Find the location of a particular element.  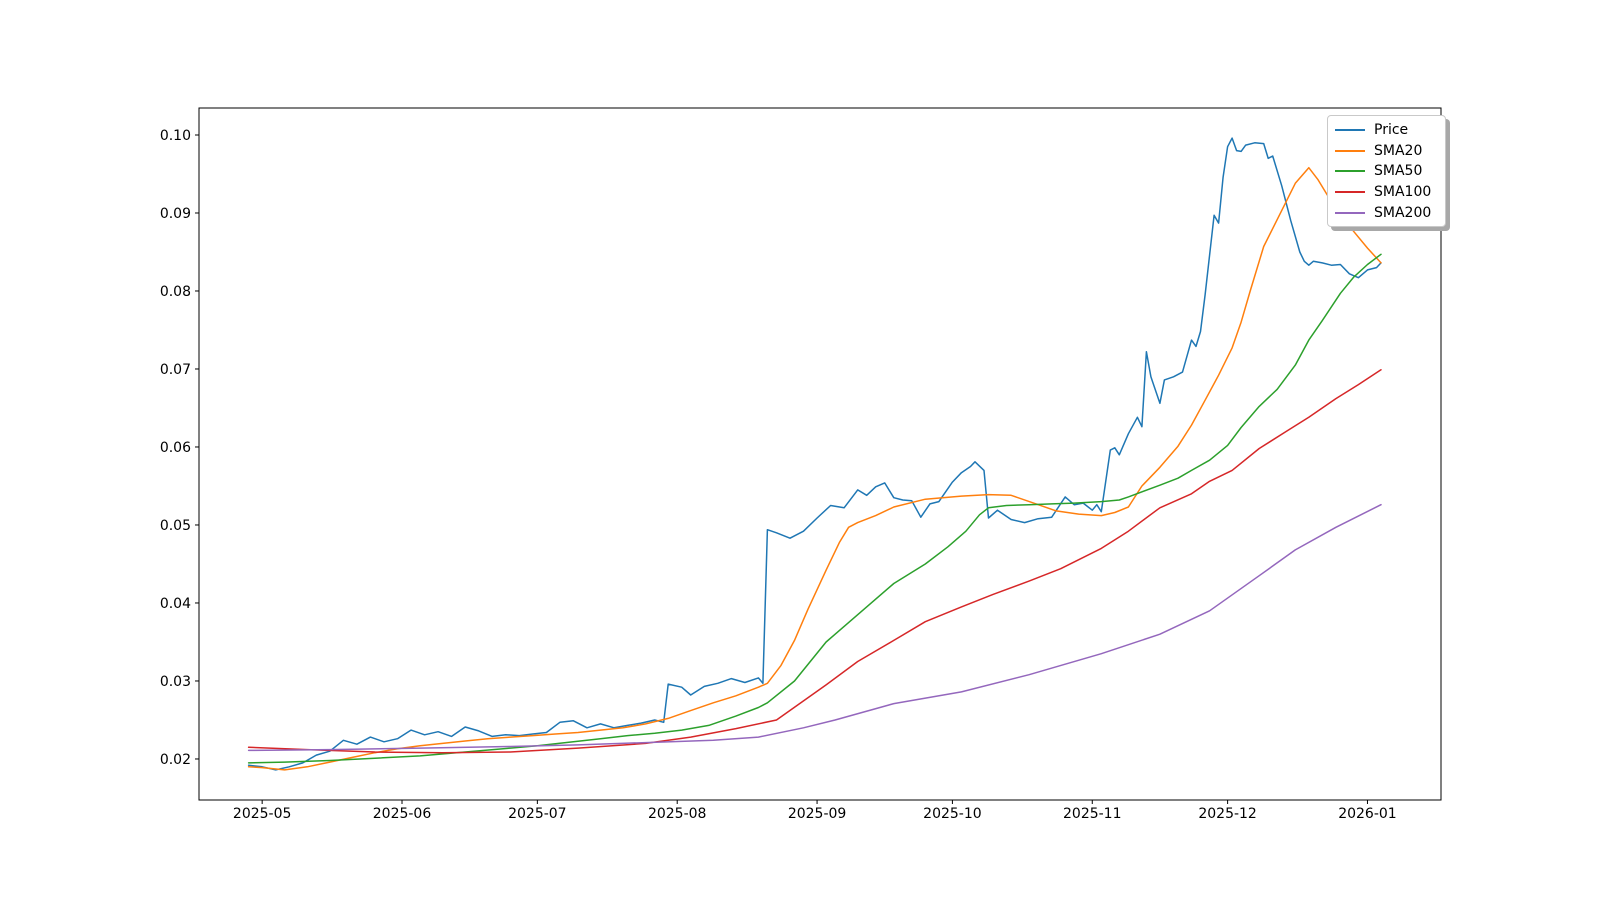

y-tick-label: 0.09 is located at coordinates (175, 214).